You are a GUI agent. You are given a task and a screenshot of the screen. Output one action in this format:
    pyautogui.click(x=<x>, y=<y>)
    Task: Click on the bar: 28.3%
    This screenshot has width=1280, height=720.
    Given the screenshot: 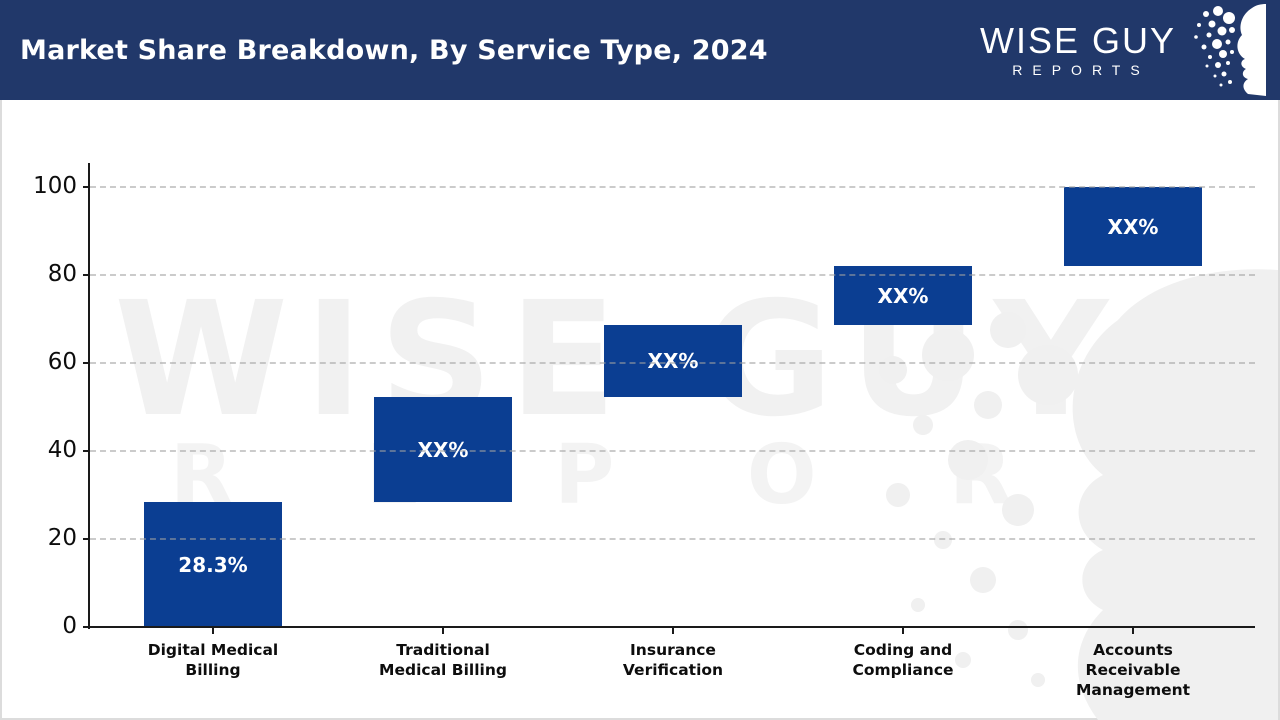 What is the action you would take?
    pyautogui.click(x=213, y=564)
    